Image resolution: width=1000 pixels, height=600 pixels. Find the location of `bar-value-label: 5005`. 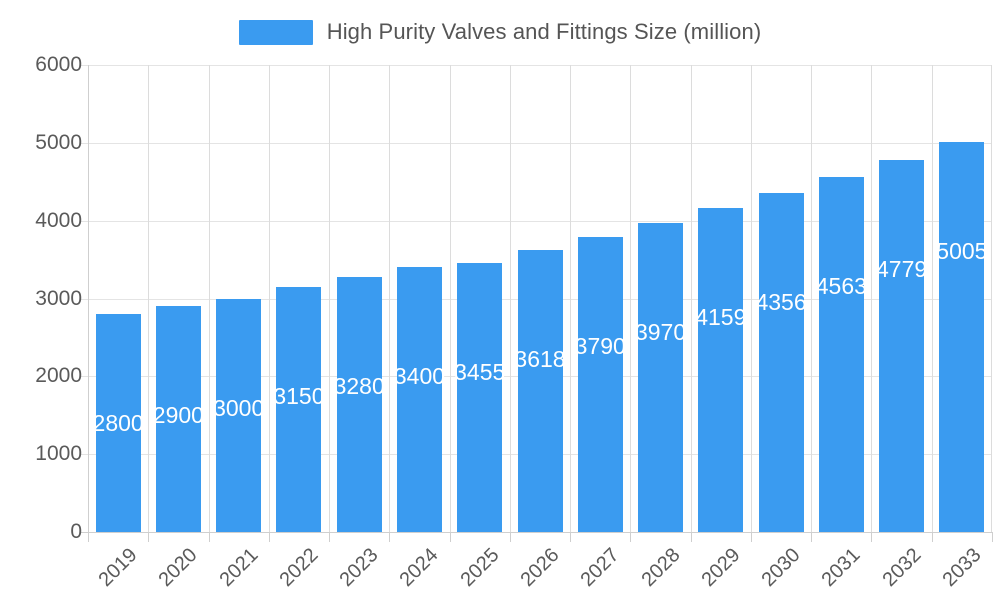

bar-value-label: 5005 is located at coordinates (962, 251).